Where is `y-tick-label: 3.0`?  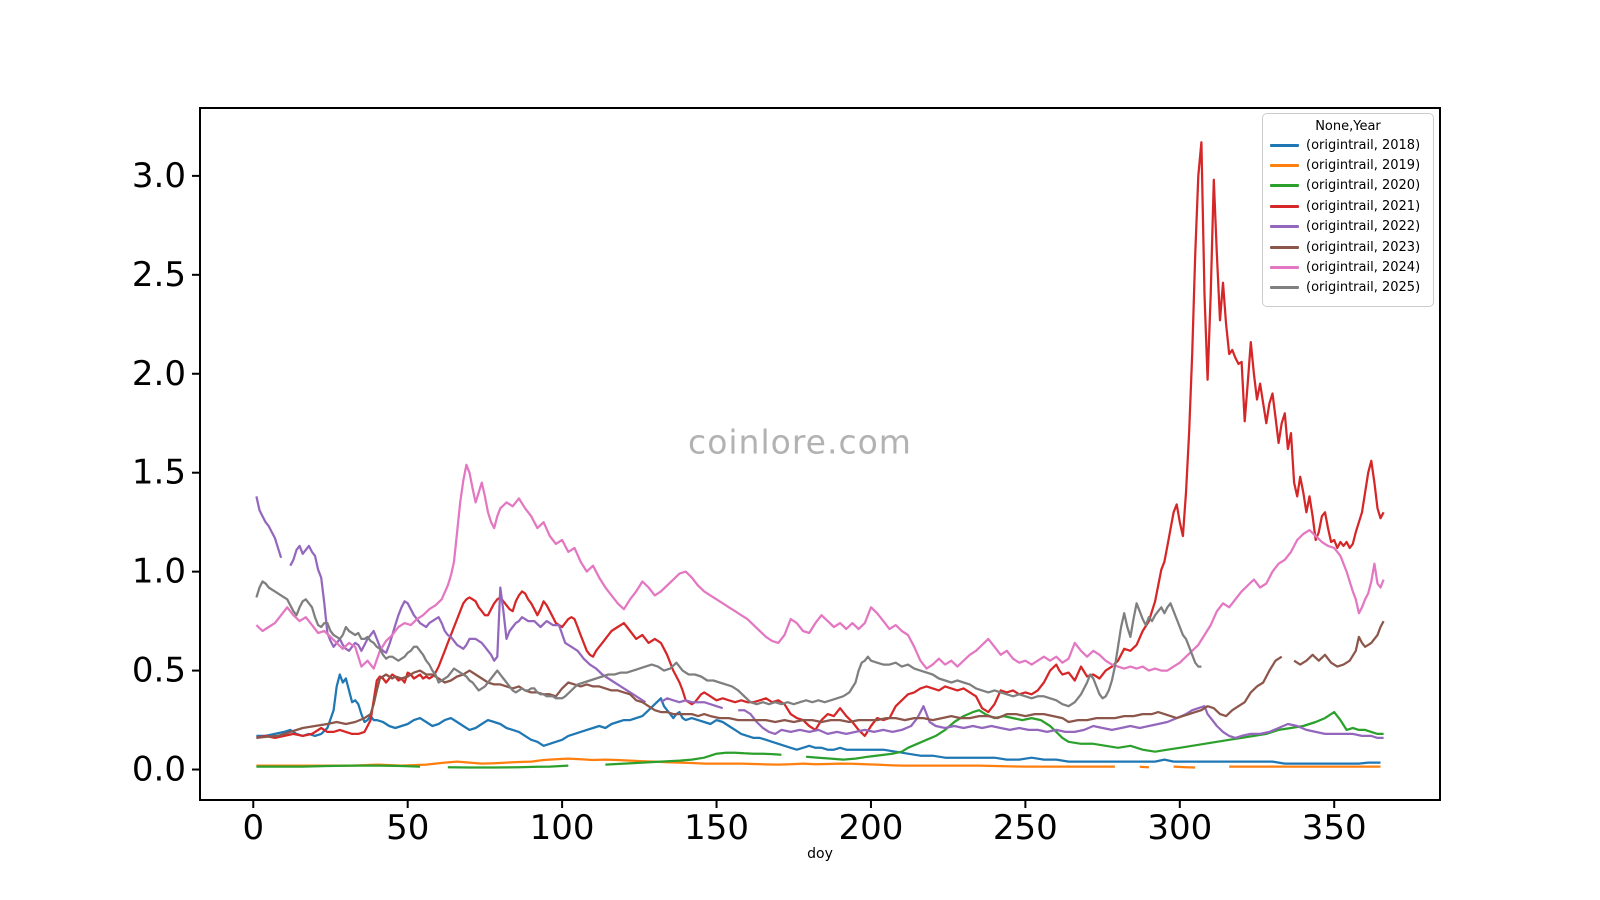
y-tick-label: 3.0 is located at coordinates (159, 176).